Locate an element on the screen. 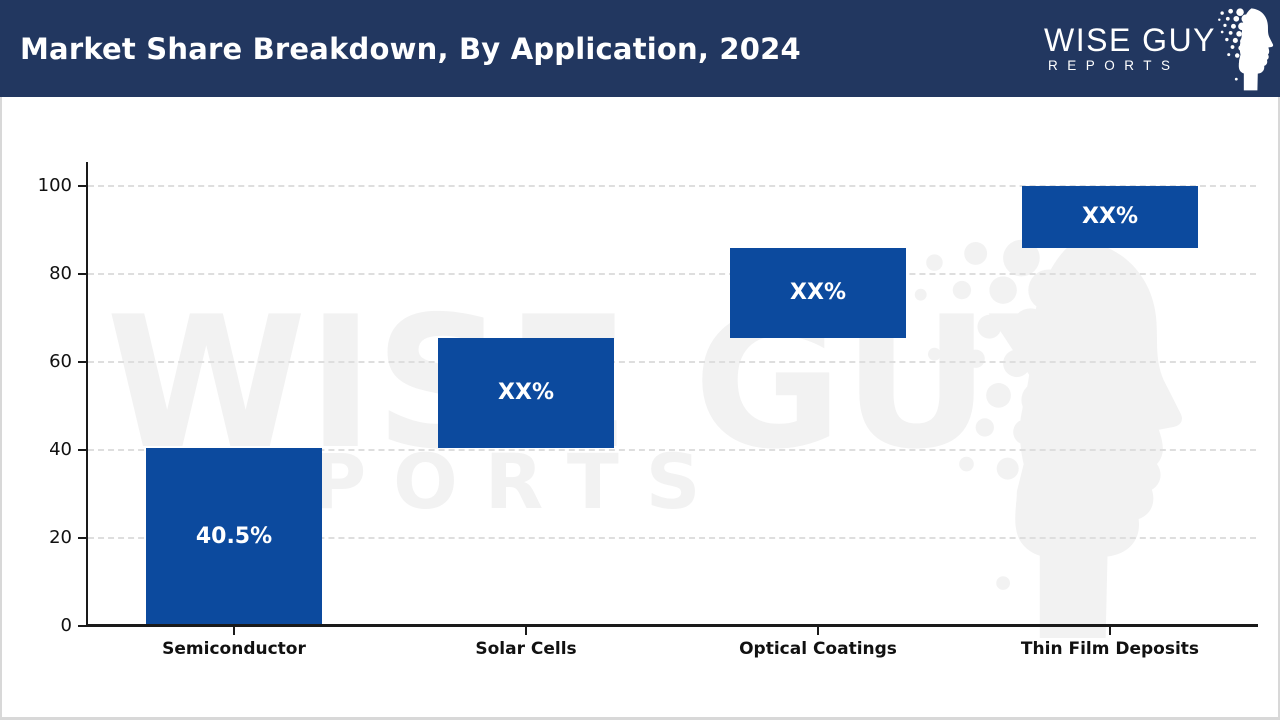 This screenshot has width=1280, height=720. card-border-bottom is located at coordinates (640, 718).